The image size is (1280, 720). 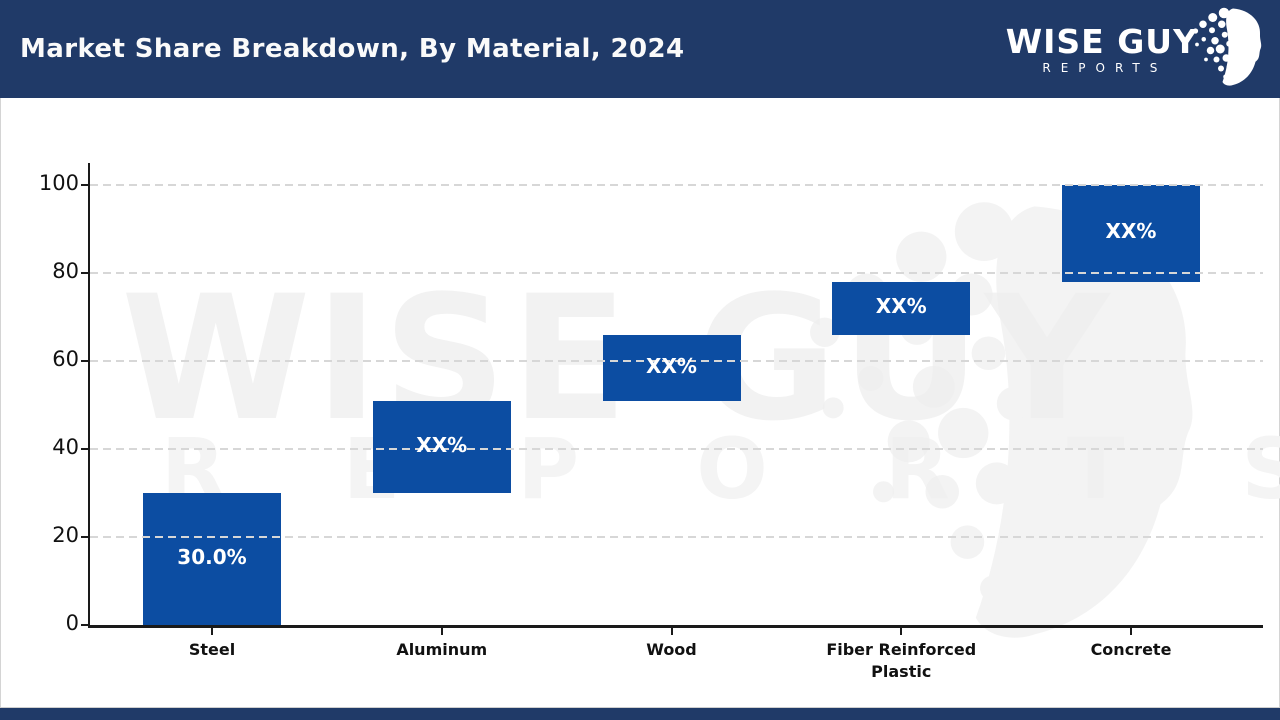 I want to click on y-axis-tick-label: 100, so click(x=58, y=183).